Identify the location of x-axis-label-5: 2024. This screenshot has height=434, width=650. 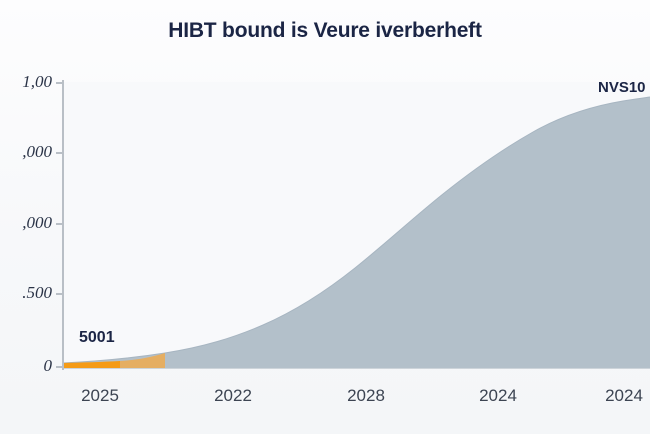
(624, 395).